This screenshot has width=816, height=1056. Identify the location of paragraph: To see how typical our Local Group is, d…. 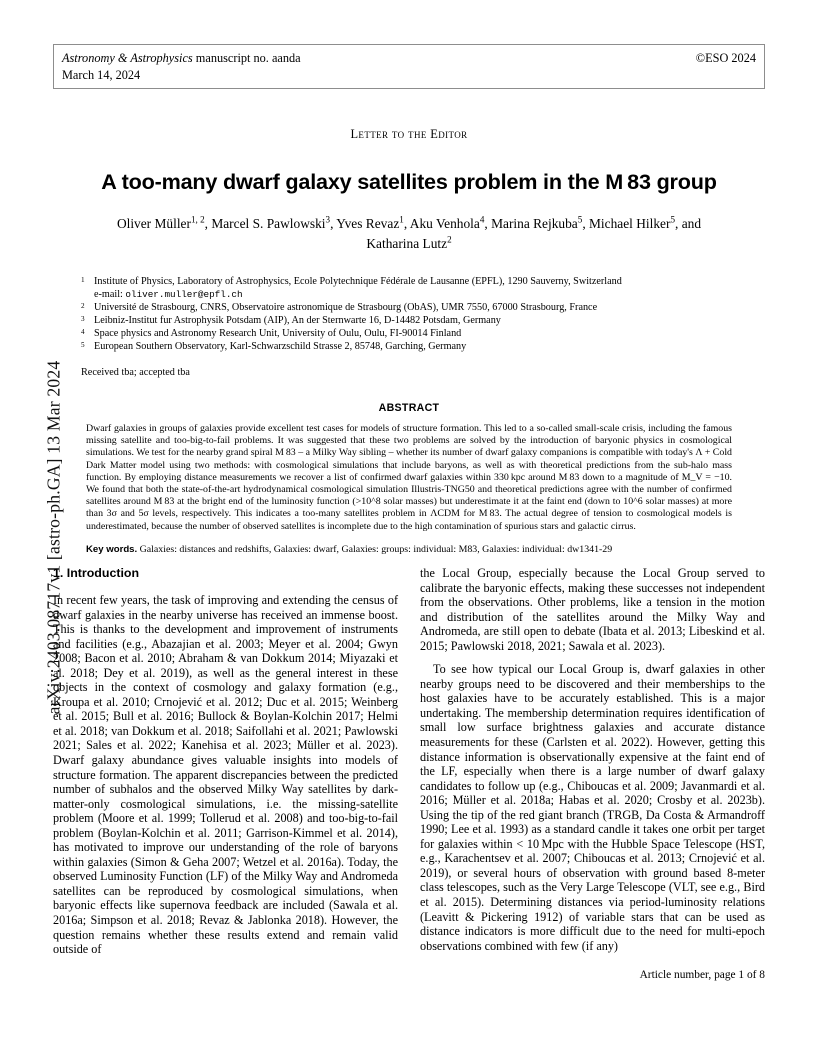
(592, 807).